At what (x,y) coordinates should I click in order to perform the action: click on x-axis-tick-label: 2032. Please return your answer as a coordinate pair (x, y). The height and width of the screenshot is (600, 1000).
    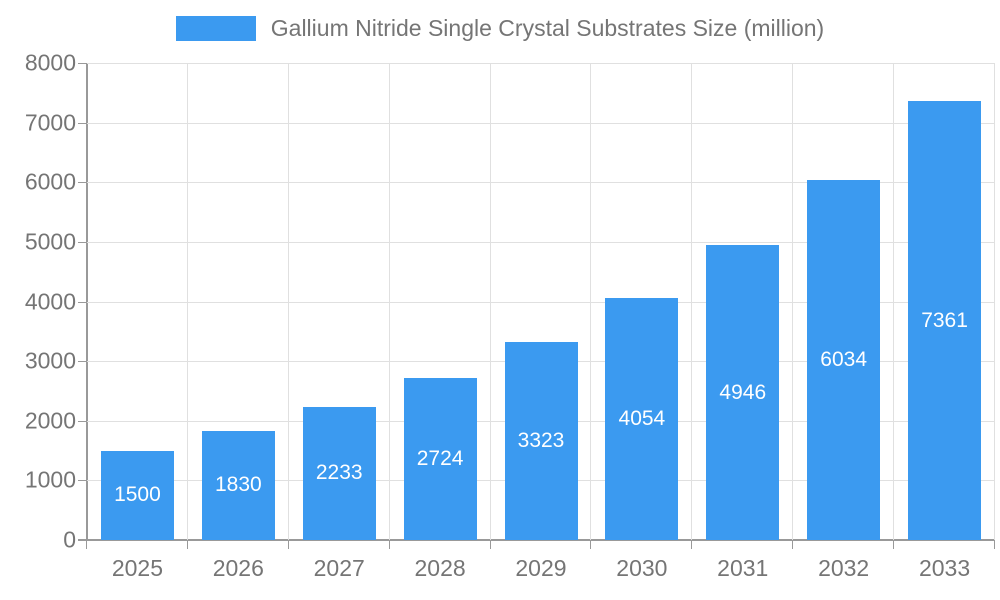
    Looking at the image, I should click on (844, 568).